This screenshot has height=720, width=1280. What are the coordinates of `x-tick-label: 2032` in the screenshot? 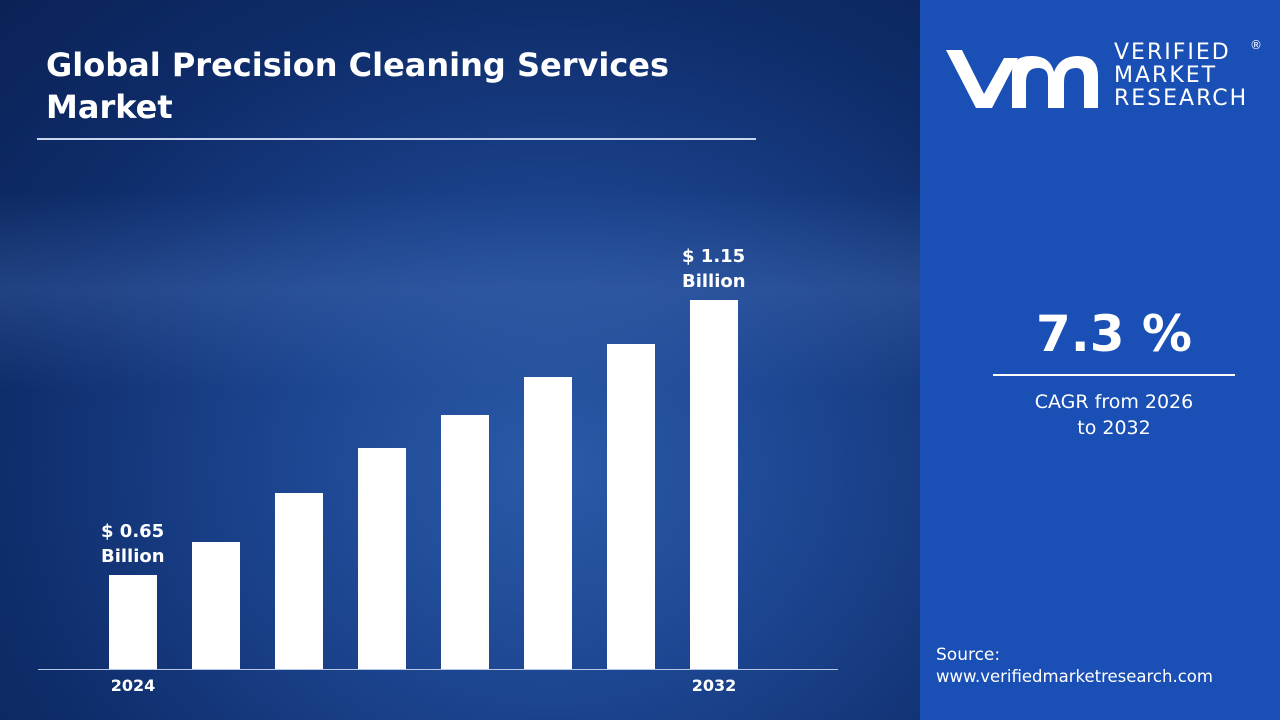 It's located at (714, 685).